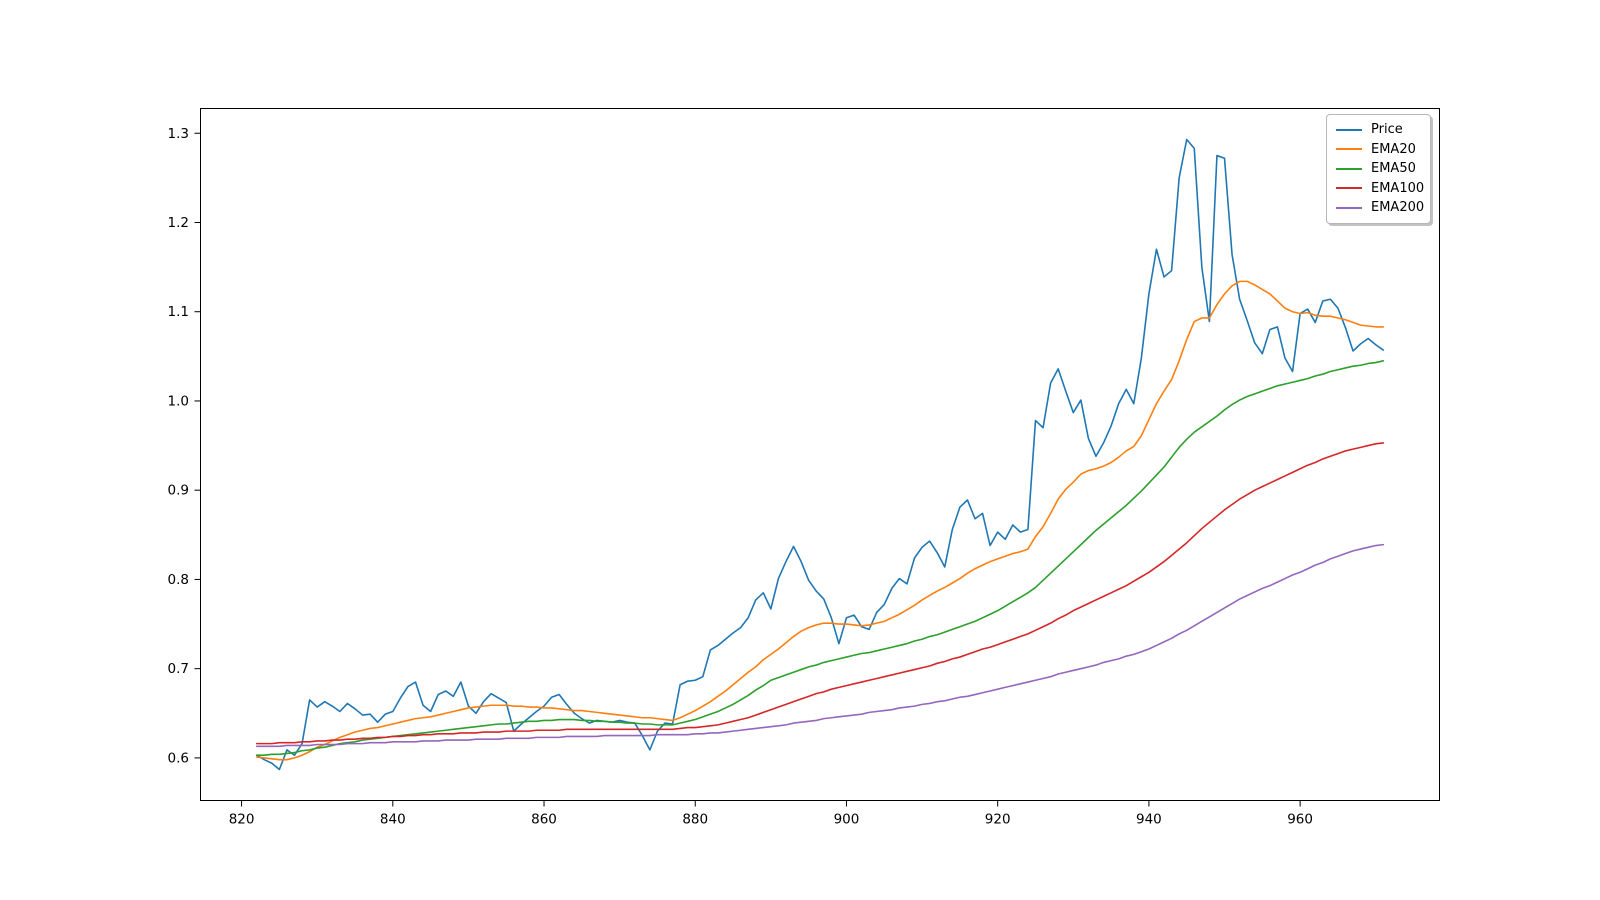 The width and height of the screenshot is (1600, 900). What do you see at coordinates (1149, 820) in the screenshot?
I see `x-tick-label: 940` at bounding box center [1149, 820].